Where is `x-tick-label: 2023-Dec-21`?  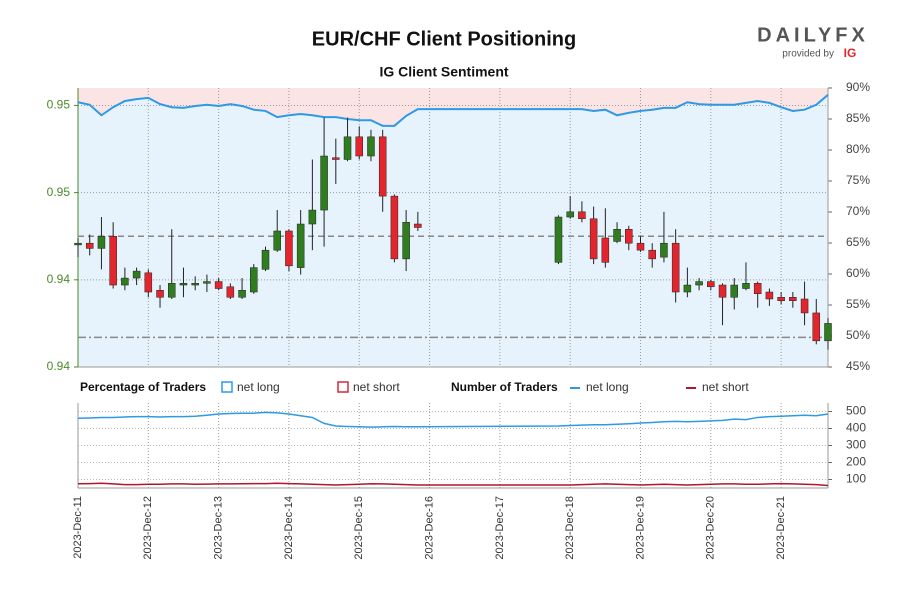 x-tick-label: 2023-Dec-21 is located at coordinates (781, 528).